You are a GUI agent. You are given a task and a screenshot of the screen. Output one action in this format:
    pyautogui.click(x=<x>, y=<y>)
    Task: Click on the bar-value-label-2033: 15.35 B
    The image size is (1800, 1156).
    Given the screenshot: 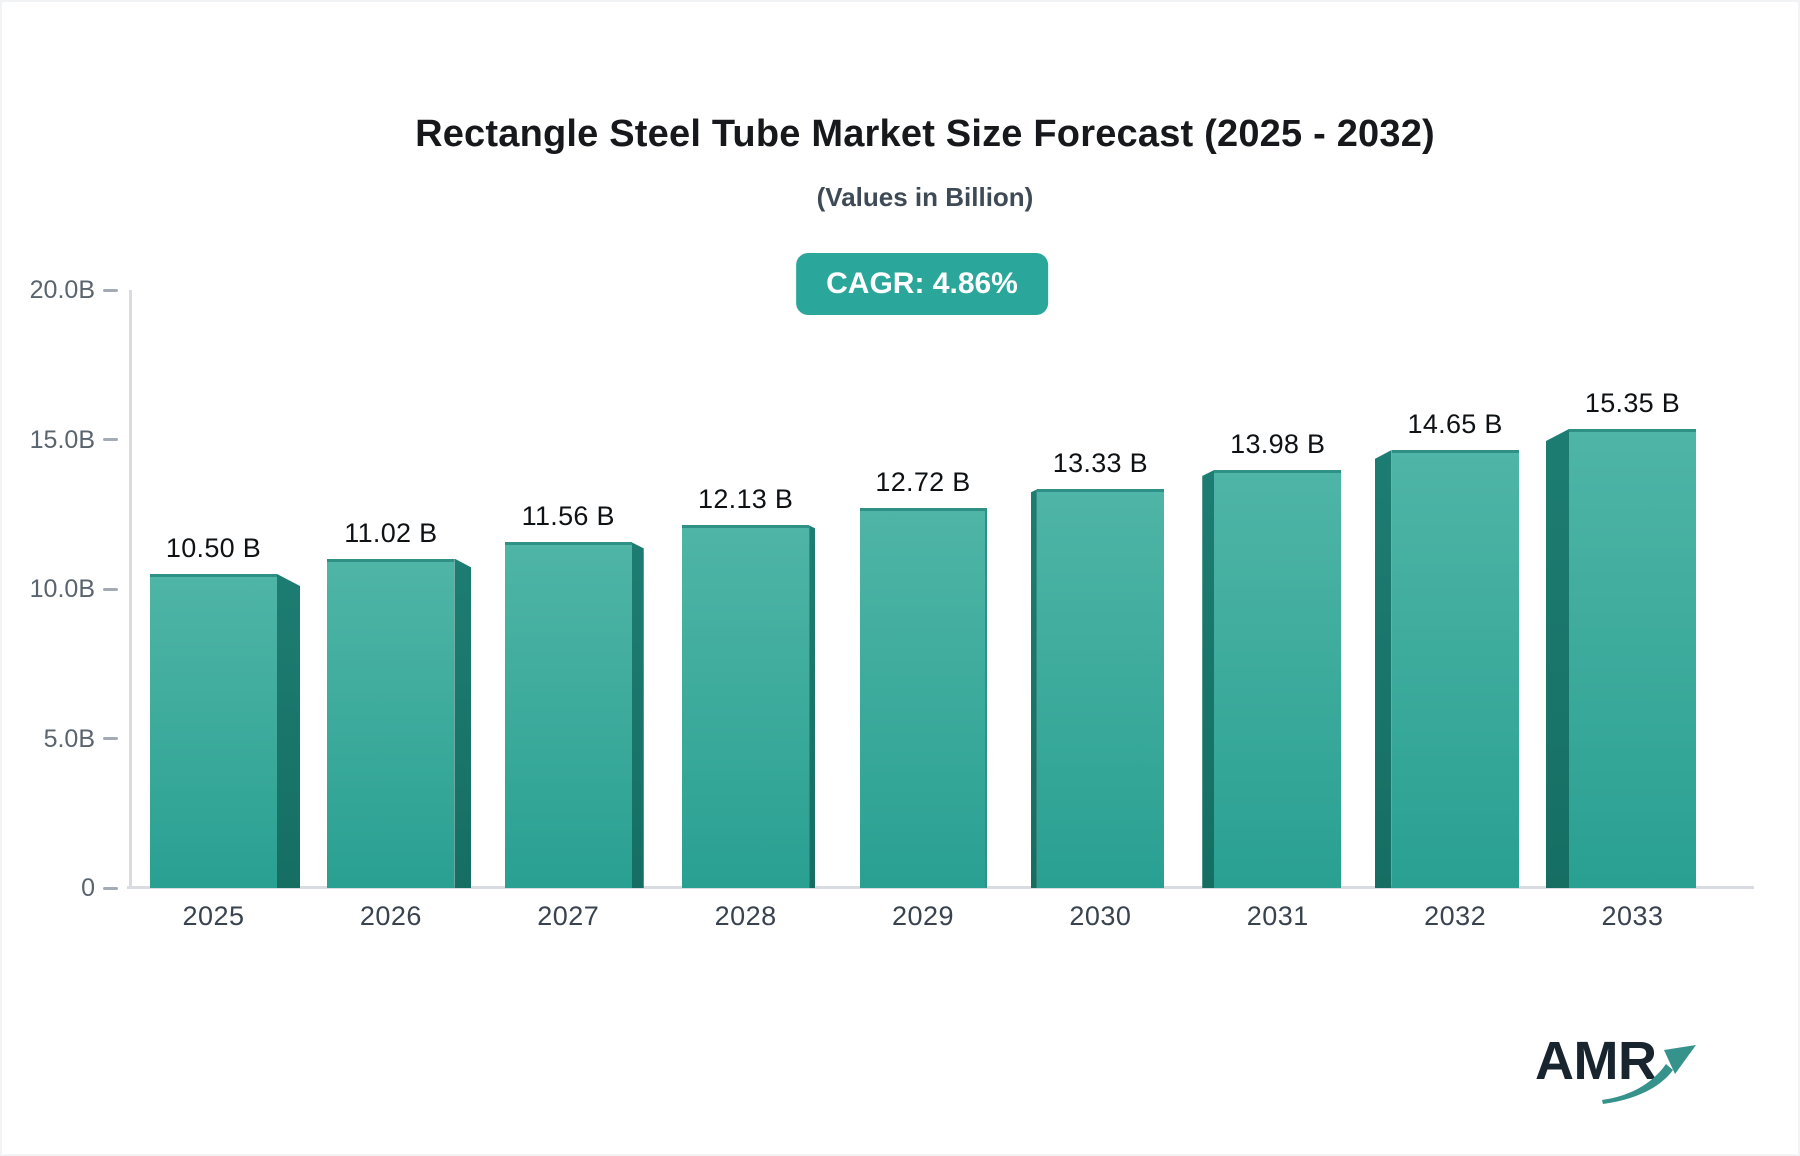 What is the action you would take?
    pyautogui.click(x=1632, y=403)
    